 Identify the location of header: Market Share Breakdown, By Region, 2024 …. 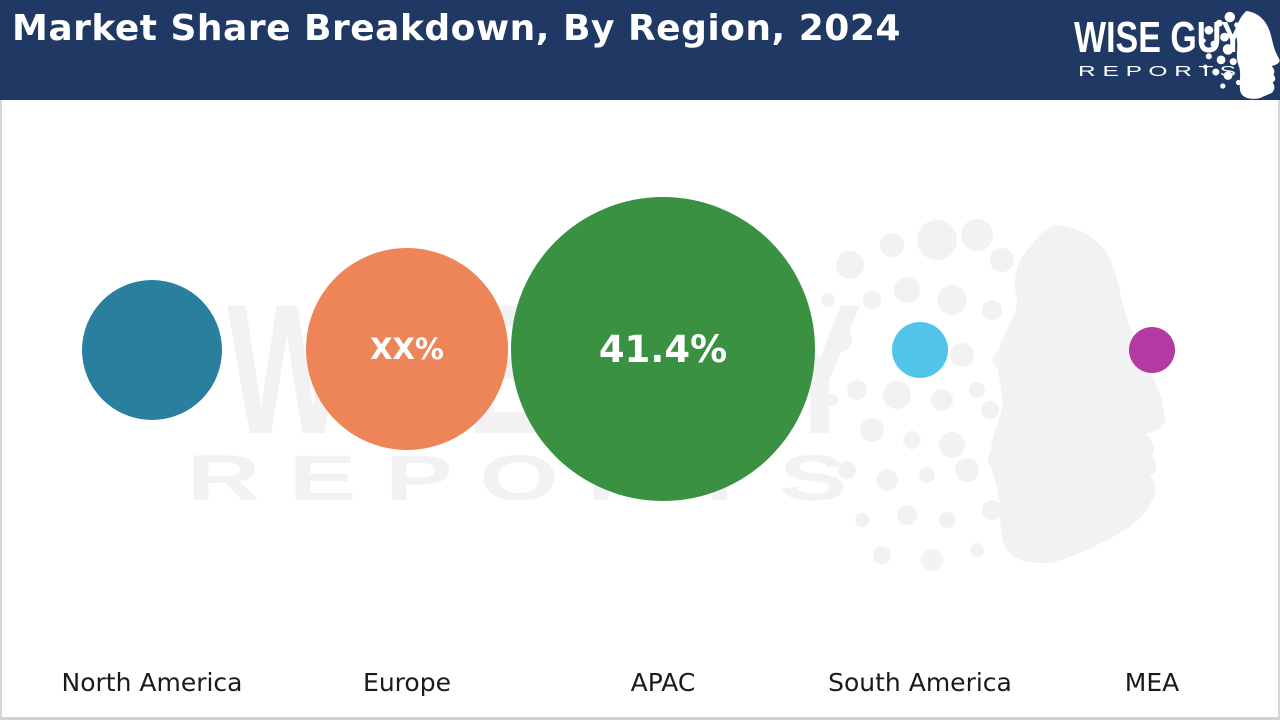
(640, 50).